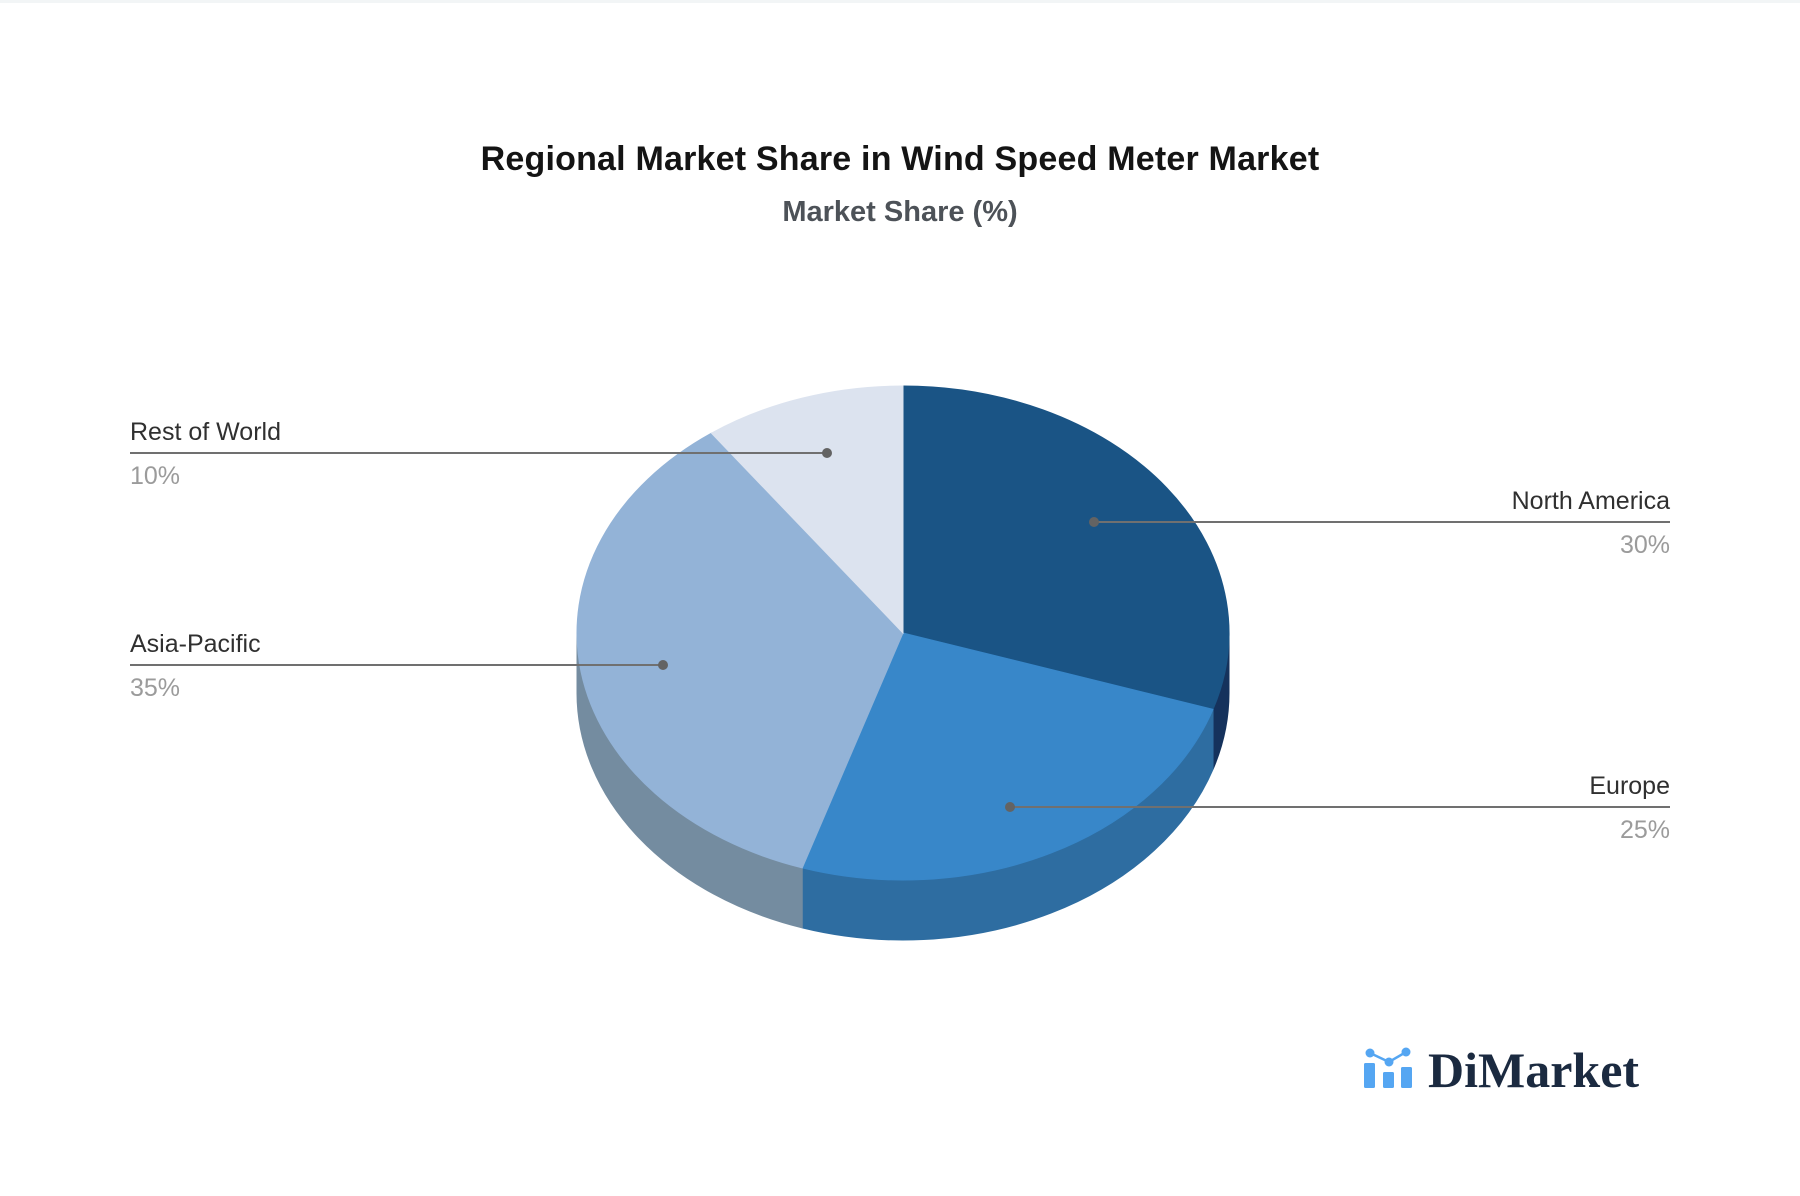  I want to click on dimarket-logo-text: DiMarket, so click(1534, 1070).